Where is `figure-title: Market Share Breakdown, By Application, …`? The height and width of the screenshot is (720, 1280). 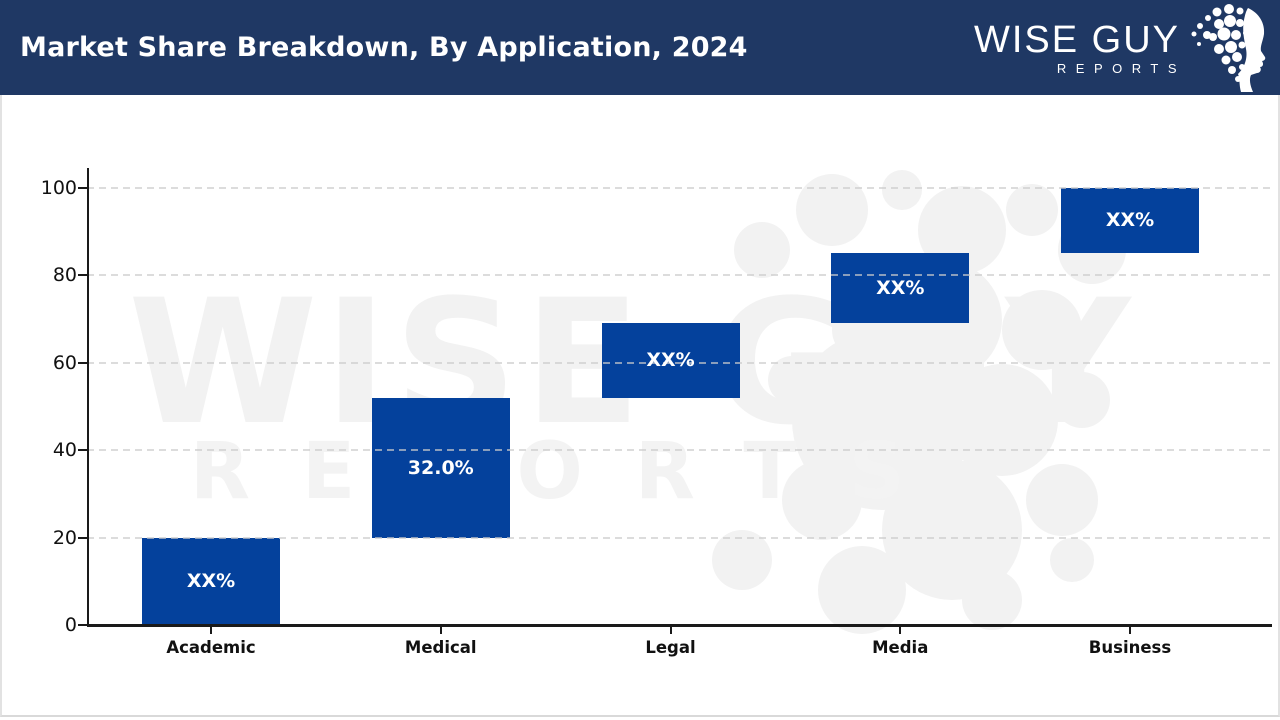 figure-title: Market Share Breakdown, By Application, … is located at coordinates (384, 47).